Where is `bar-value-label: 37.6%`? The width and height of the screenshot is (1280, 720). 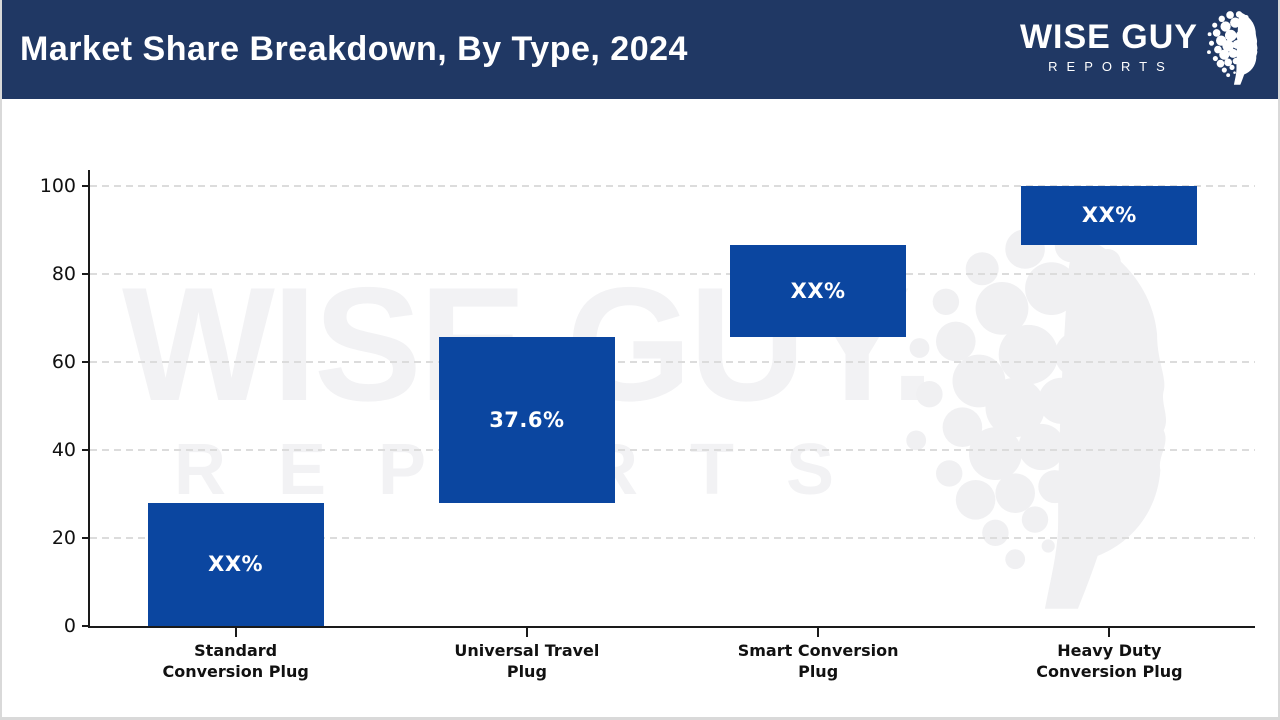
bar-value-label: 37.6% is located at coordinates (527, 420).